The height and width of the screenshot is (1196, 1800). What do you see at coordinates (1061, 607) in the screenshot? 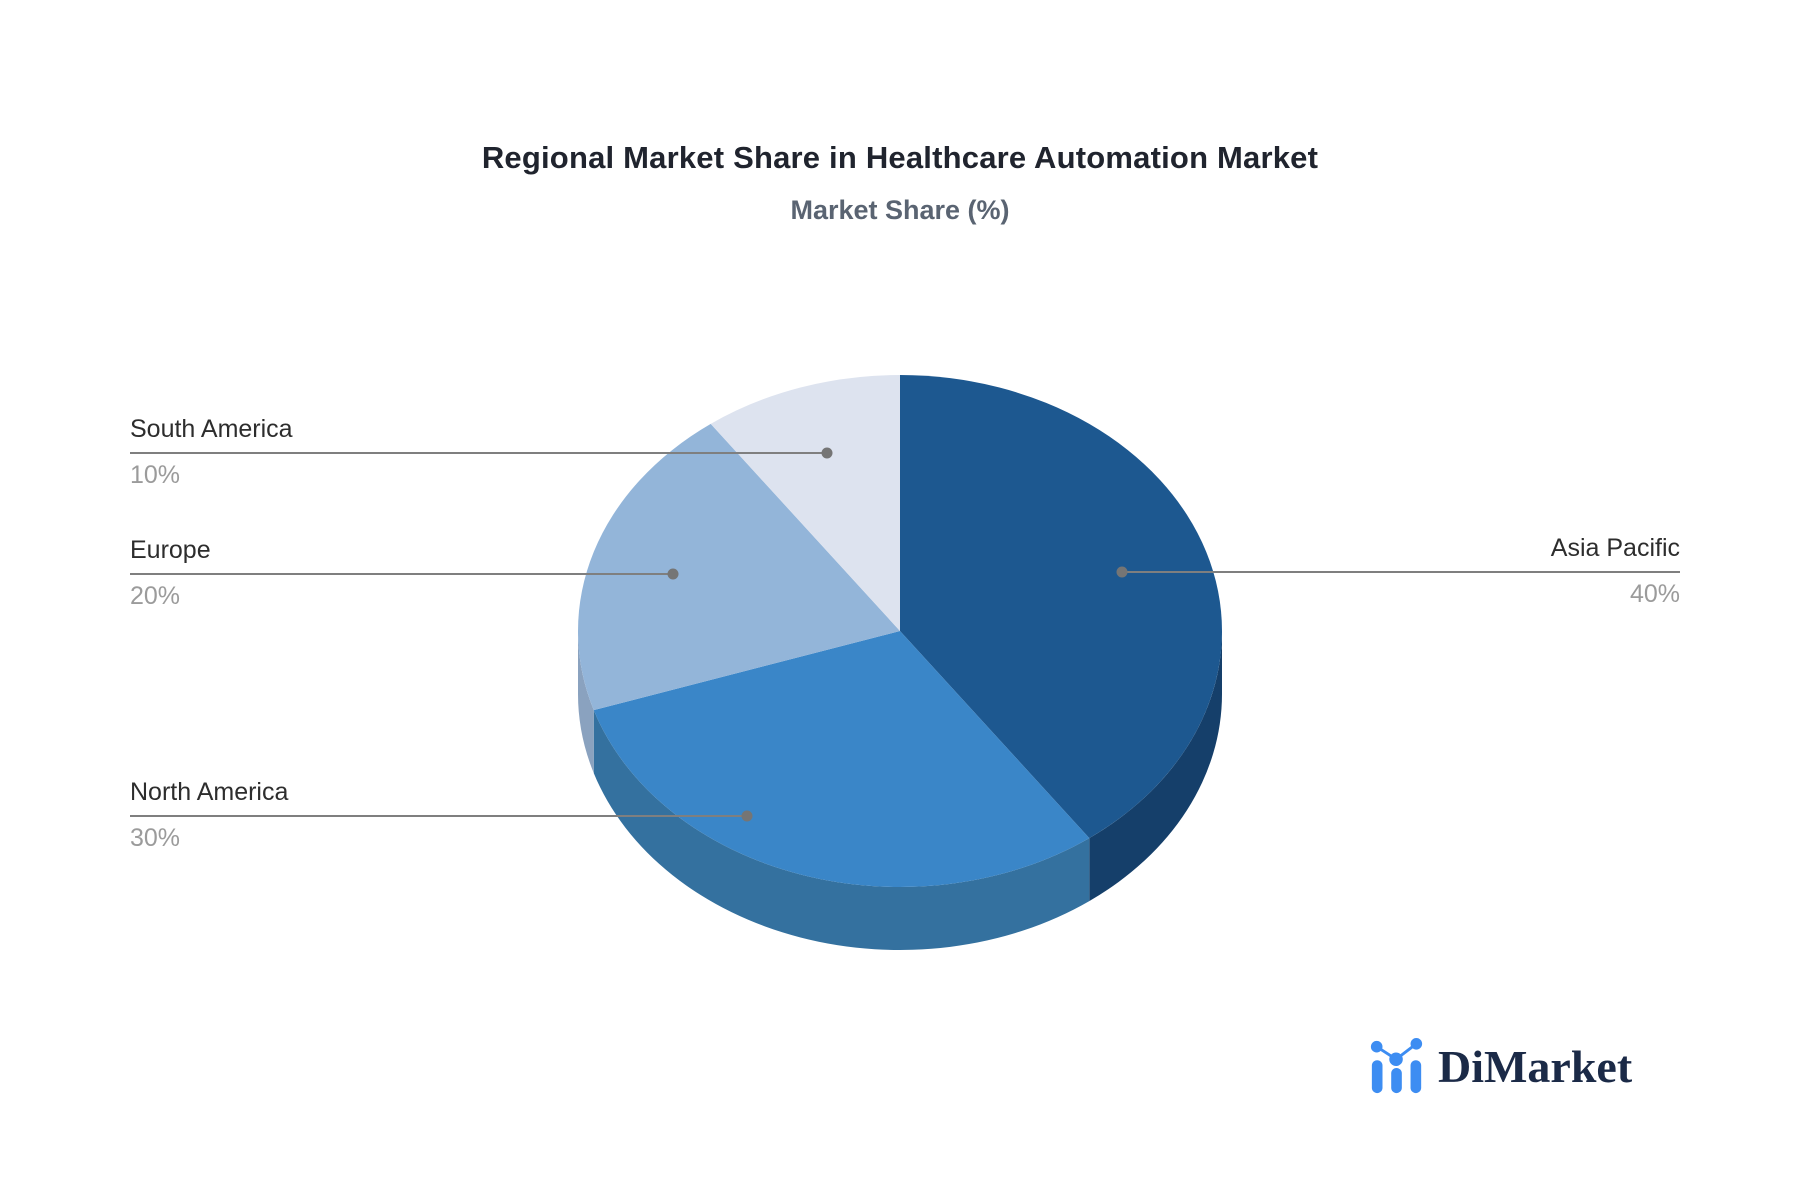
I see `pie-slice-asia-pacific` at bounding box center [1061, 607].